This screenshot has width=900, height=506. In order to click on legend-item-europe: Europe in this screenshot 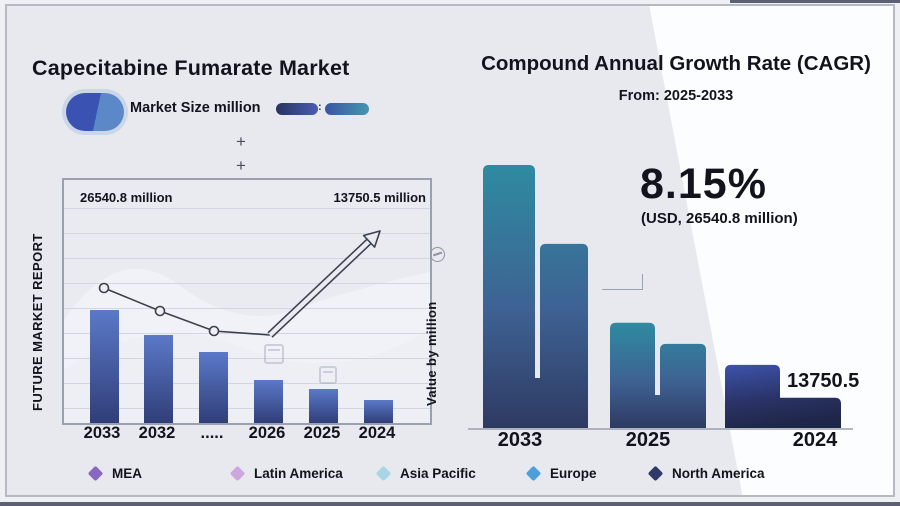, I will do `click(561, 473)`.